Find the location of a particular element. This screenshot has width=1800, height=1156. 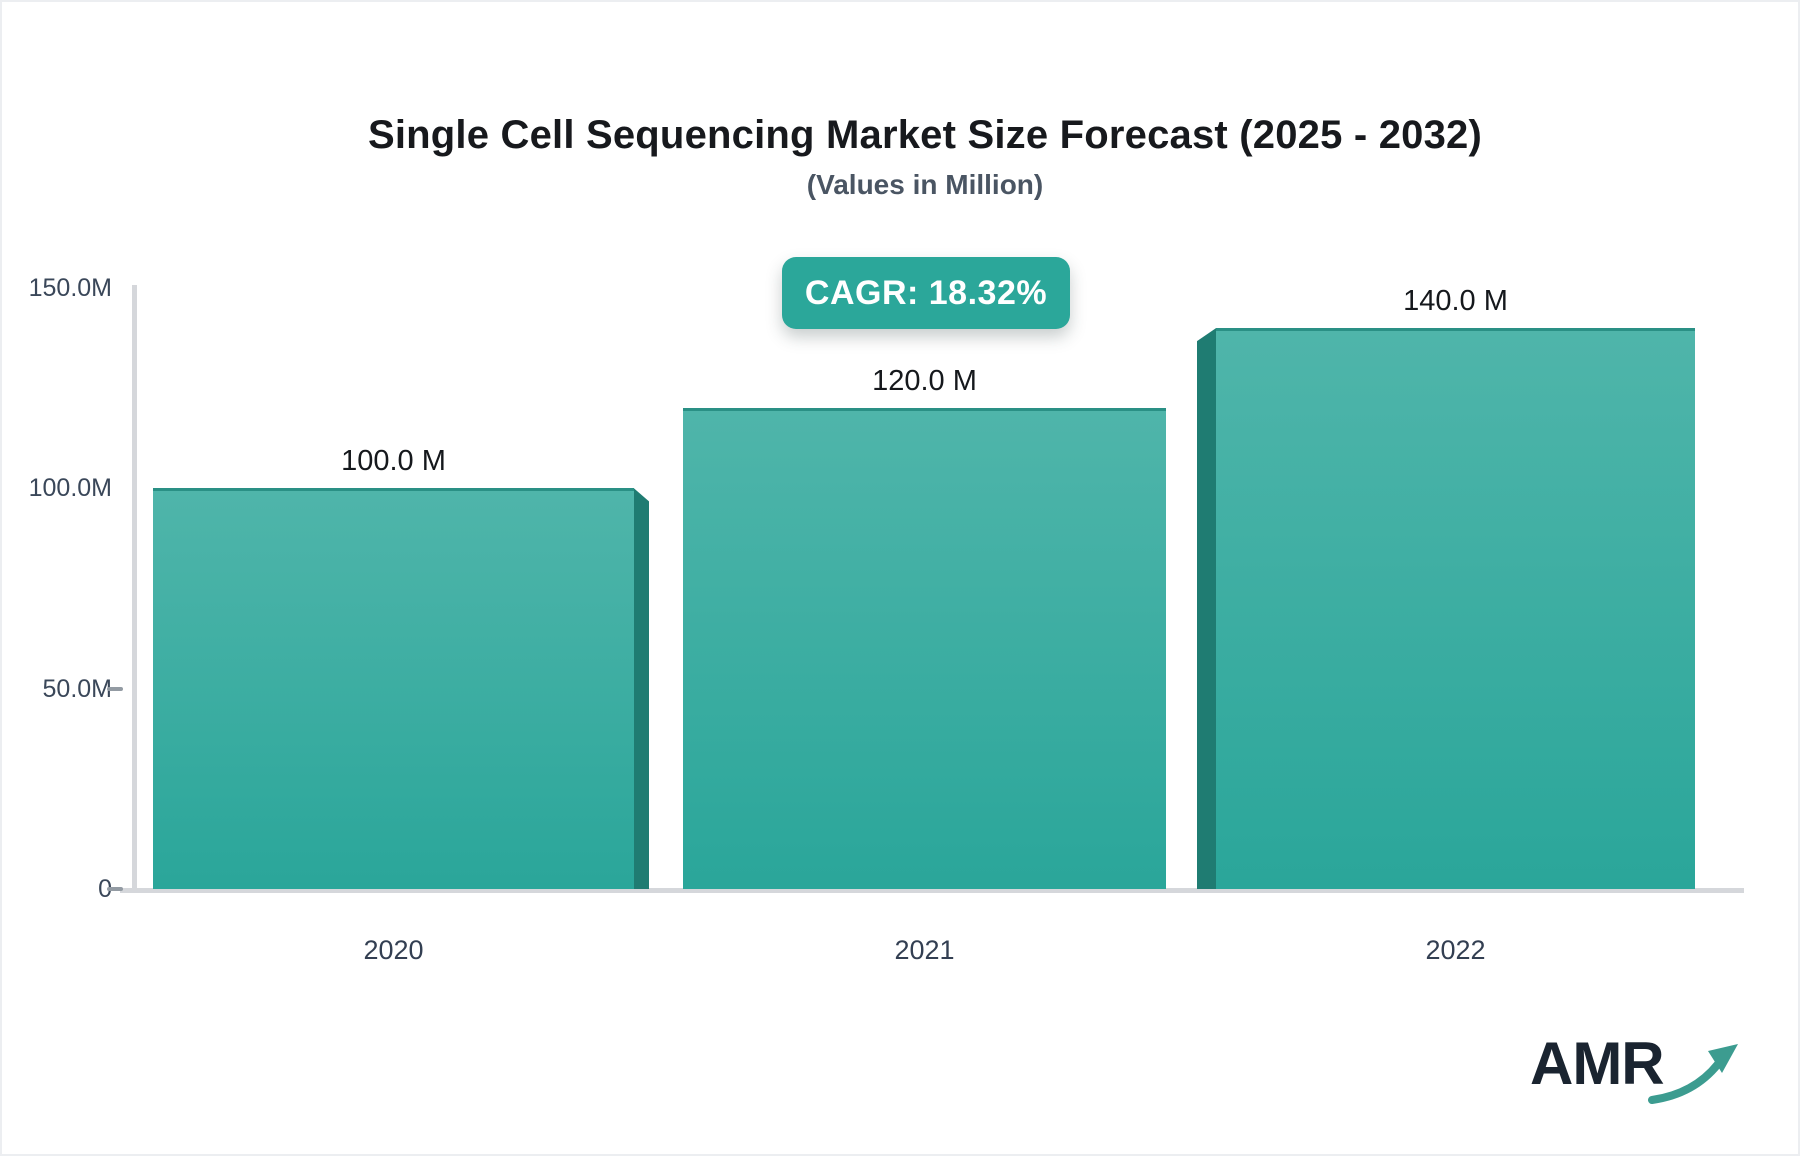

bar-3d-side-2020 is located at coordinates (641, 688).